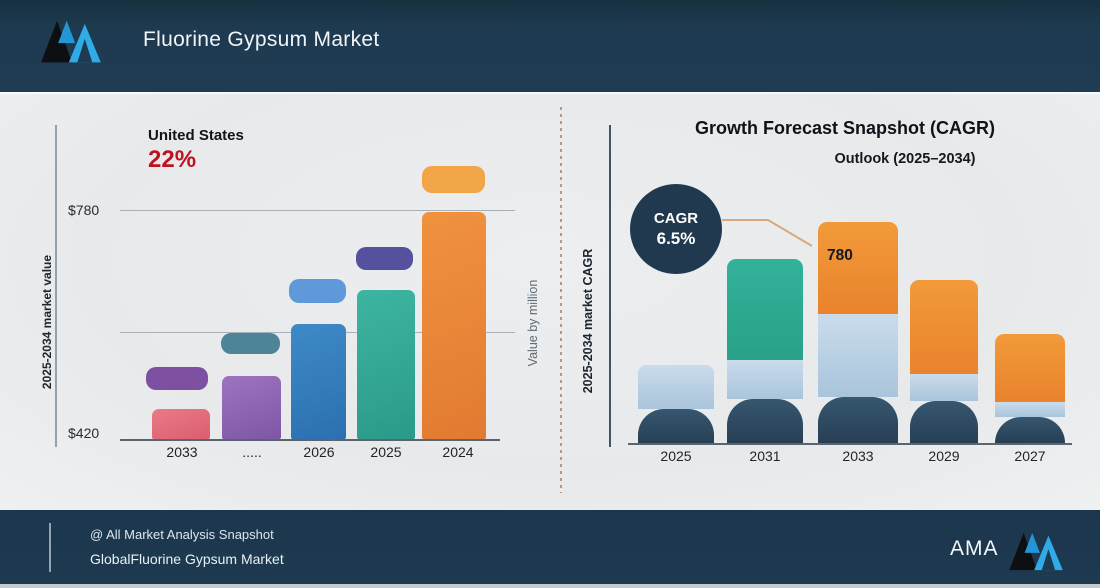 Image resolution: width=1100 pixels, height=588 pixels. I want to click on left-bar-cap-2025, so click(384, 258).